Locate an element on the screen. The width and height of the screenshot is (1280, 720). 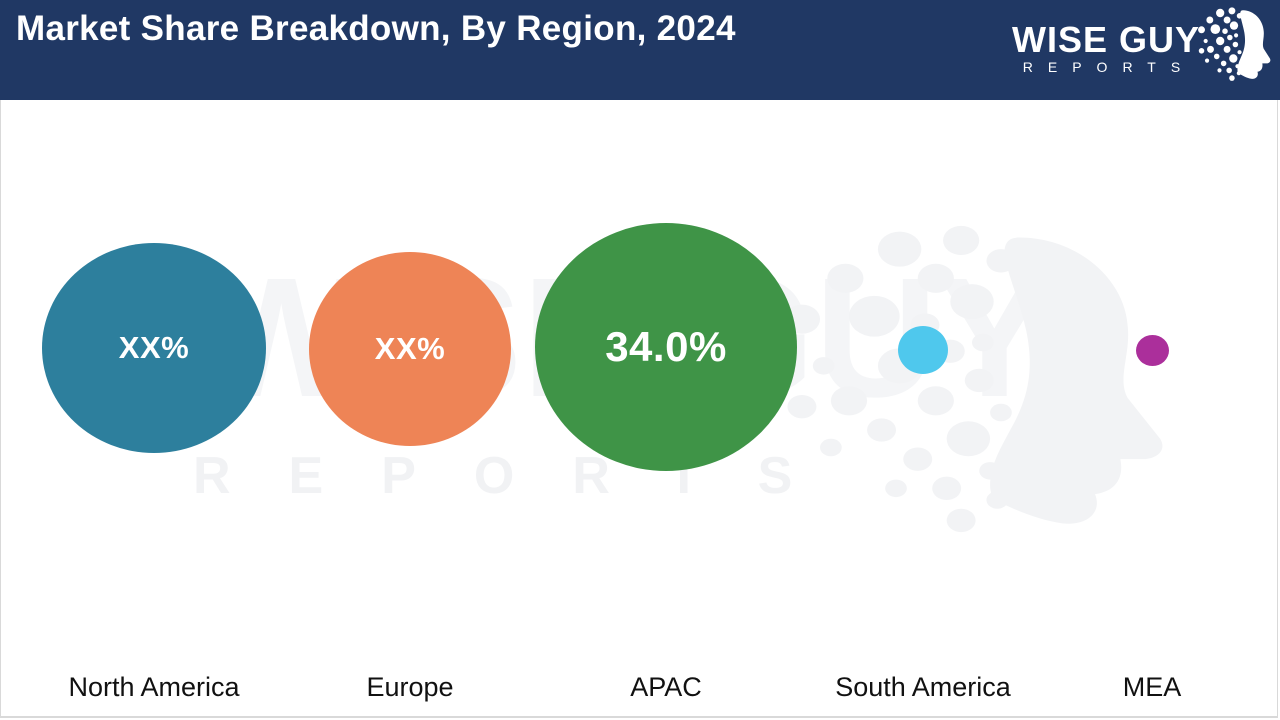
category-label-mea: MEA is located at coordinates (1152, 687).